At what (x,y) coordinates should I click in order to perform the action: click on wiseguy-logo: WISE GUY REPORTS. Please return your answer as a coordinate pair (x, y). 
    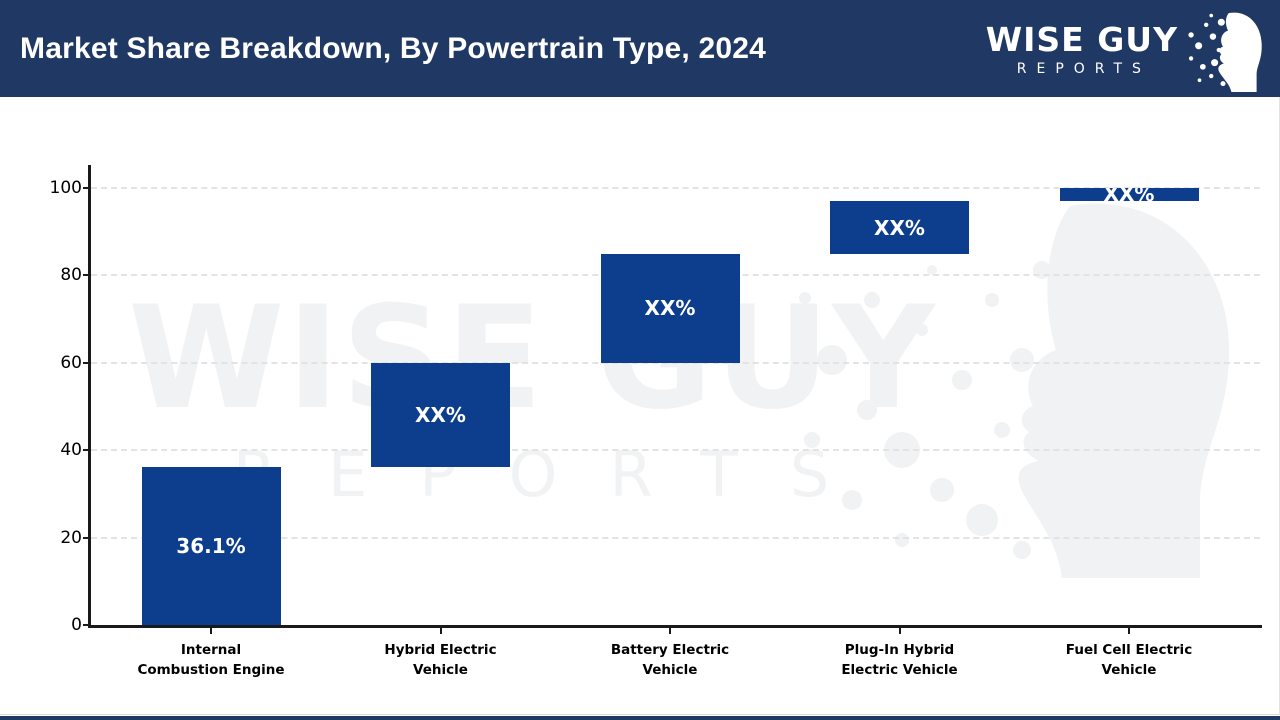
    Looking at the image, I should click on (1126, 50).